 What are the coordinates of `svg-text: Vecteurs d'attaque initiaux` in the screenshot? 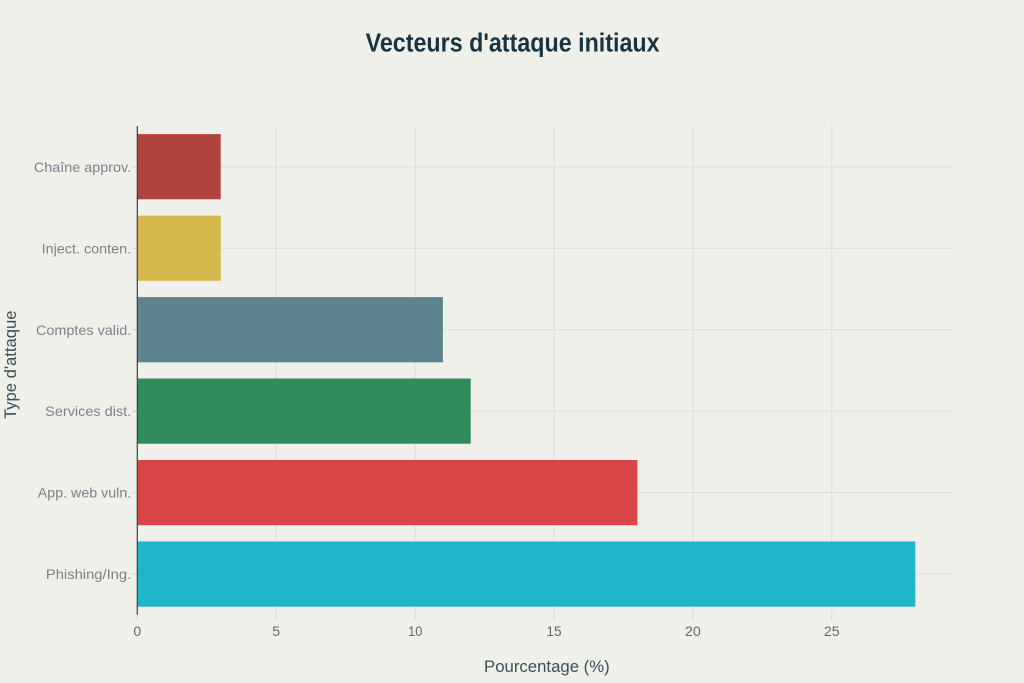 It's located at (513, 43).